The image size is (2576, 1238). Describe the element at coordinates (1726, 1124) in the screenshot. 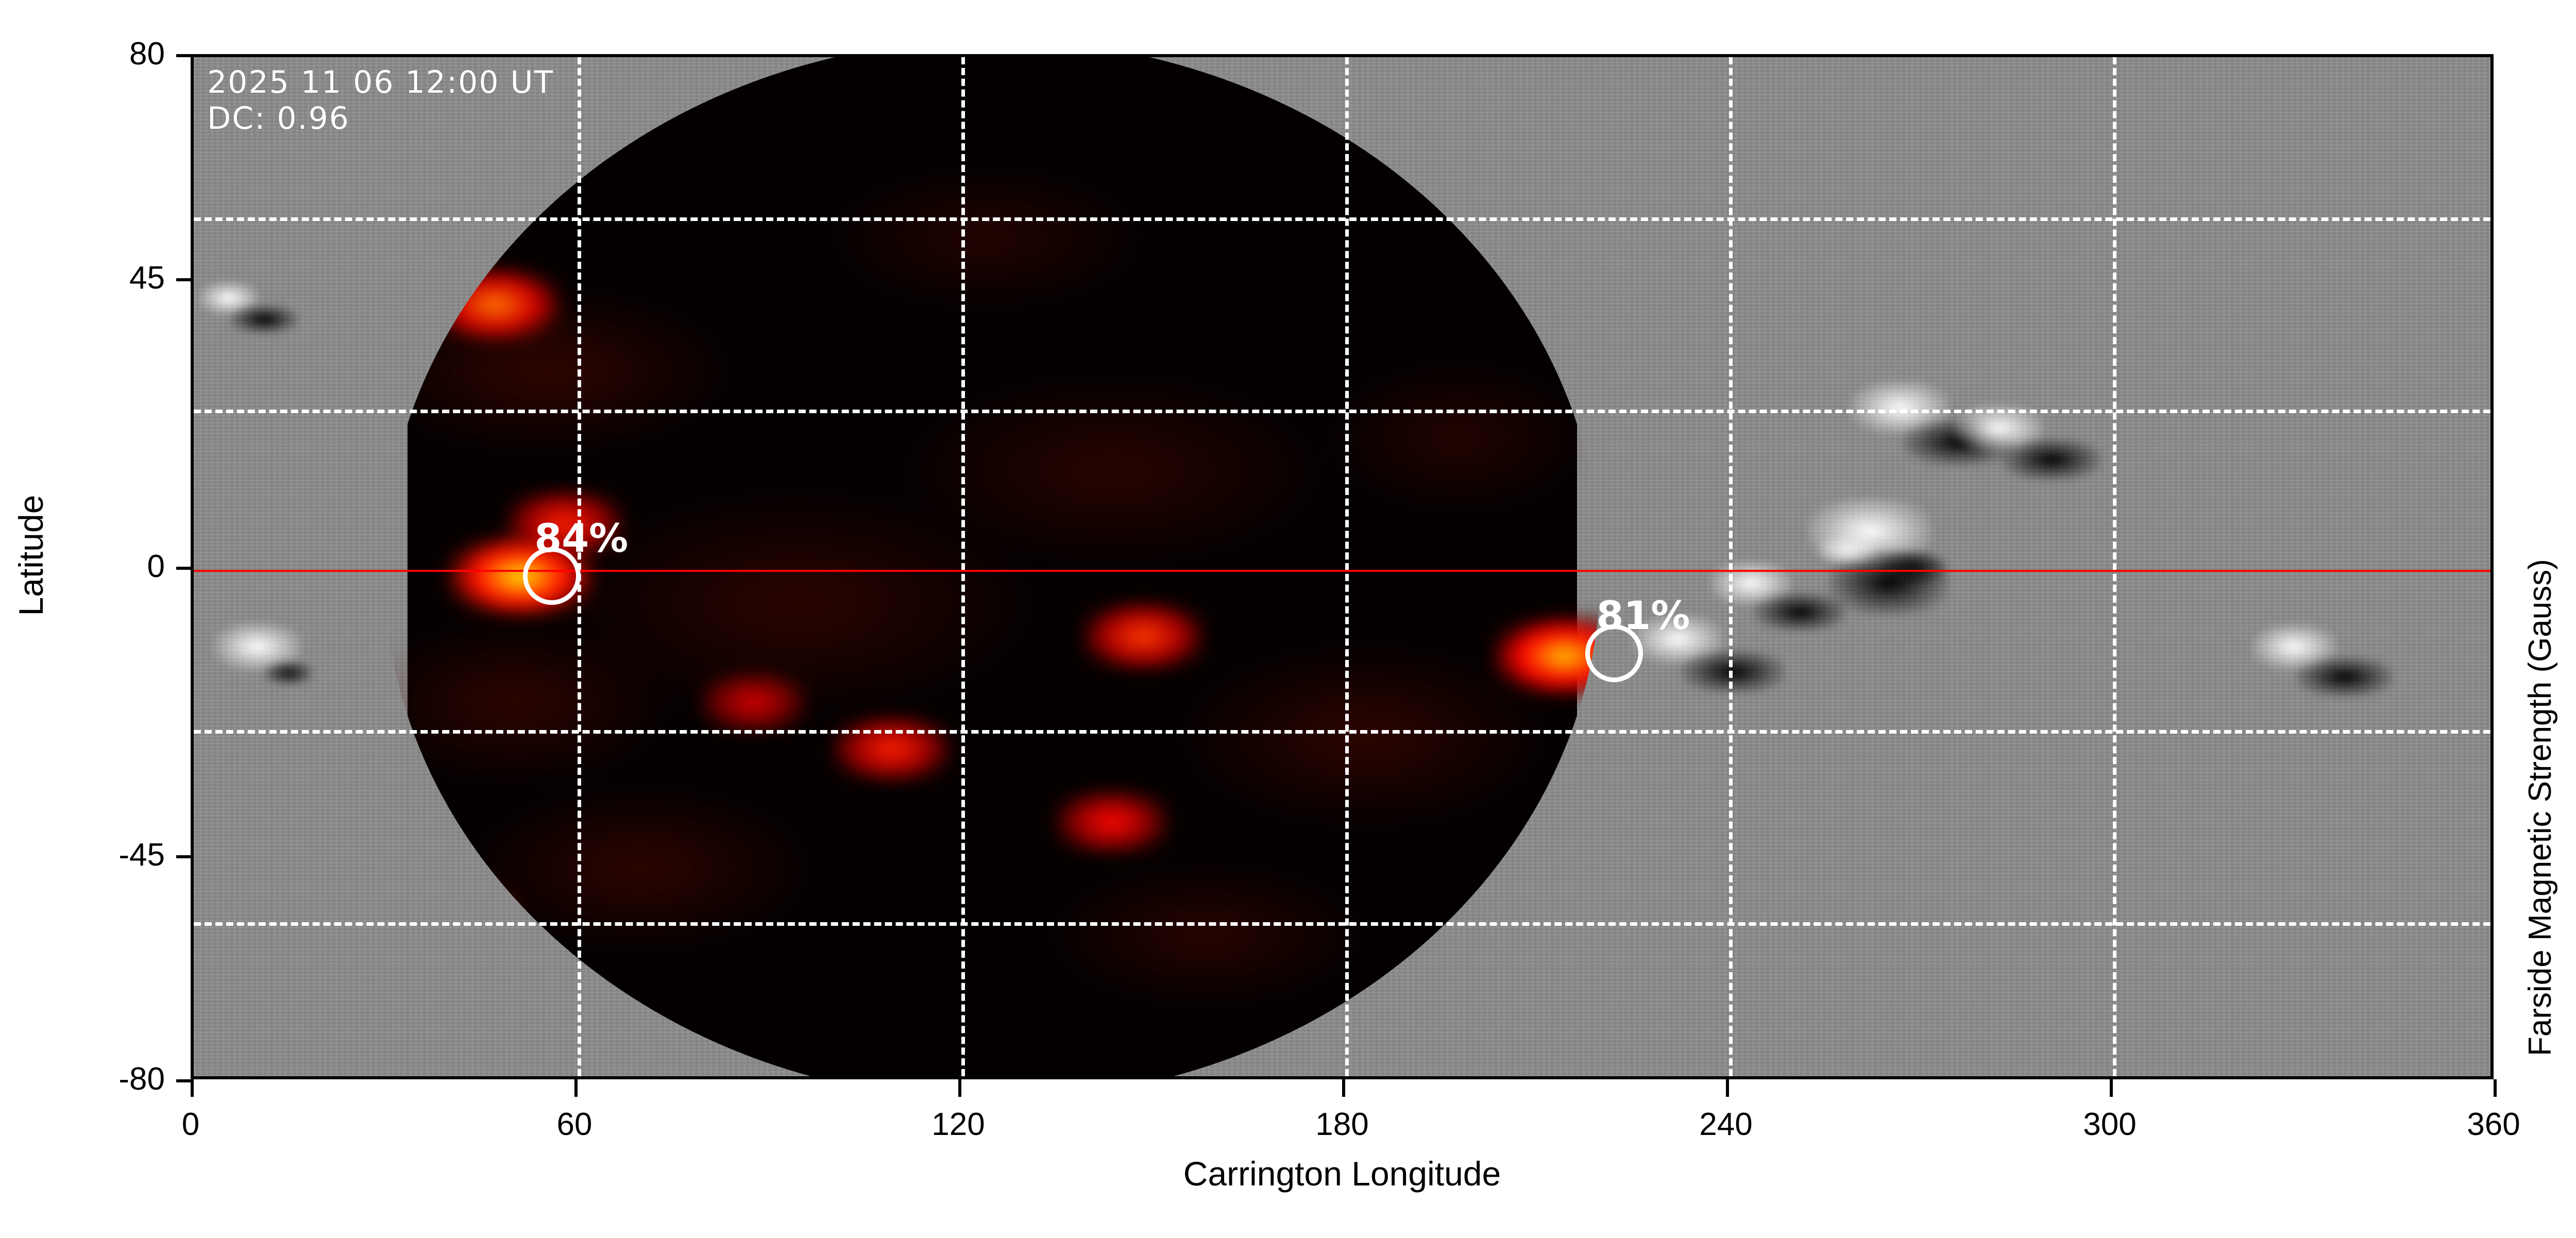

I see `x-tick-label: 240` at that location.